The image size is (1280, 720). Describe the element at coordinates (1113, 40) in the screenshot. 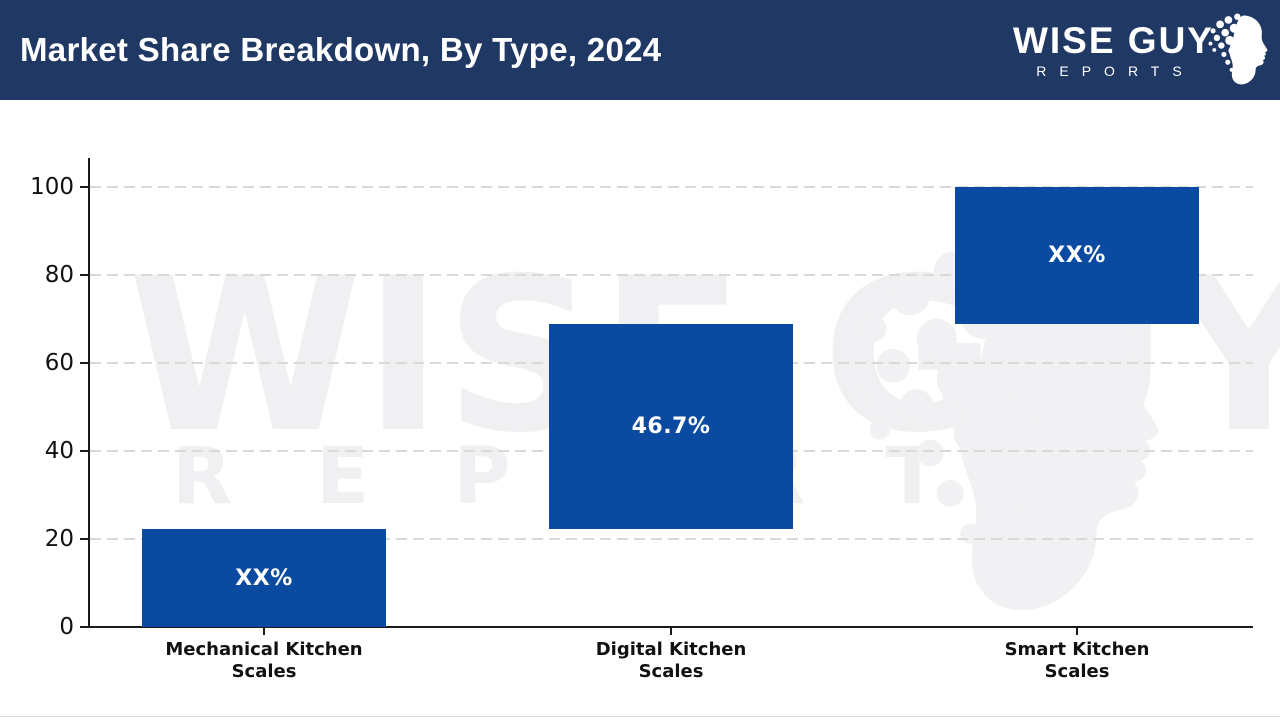

I see `logo-name: WISE GUY` at that location.